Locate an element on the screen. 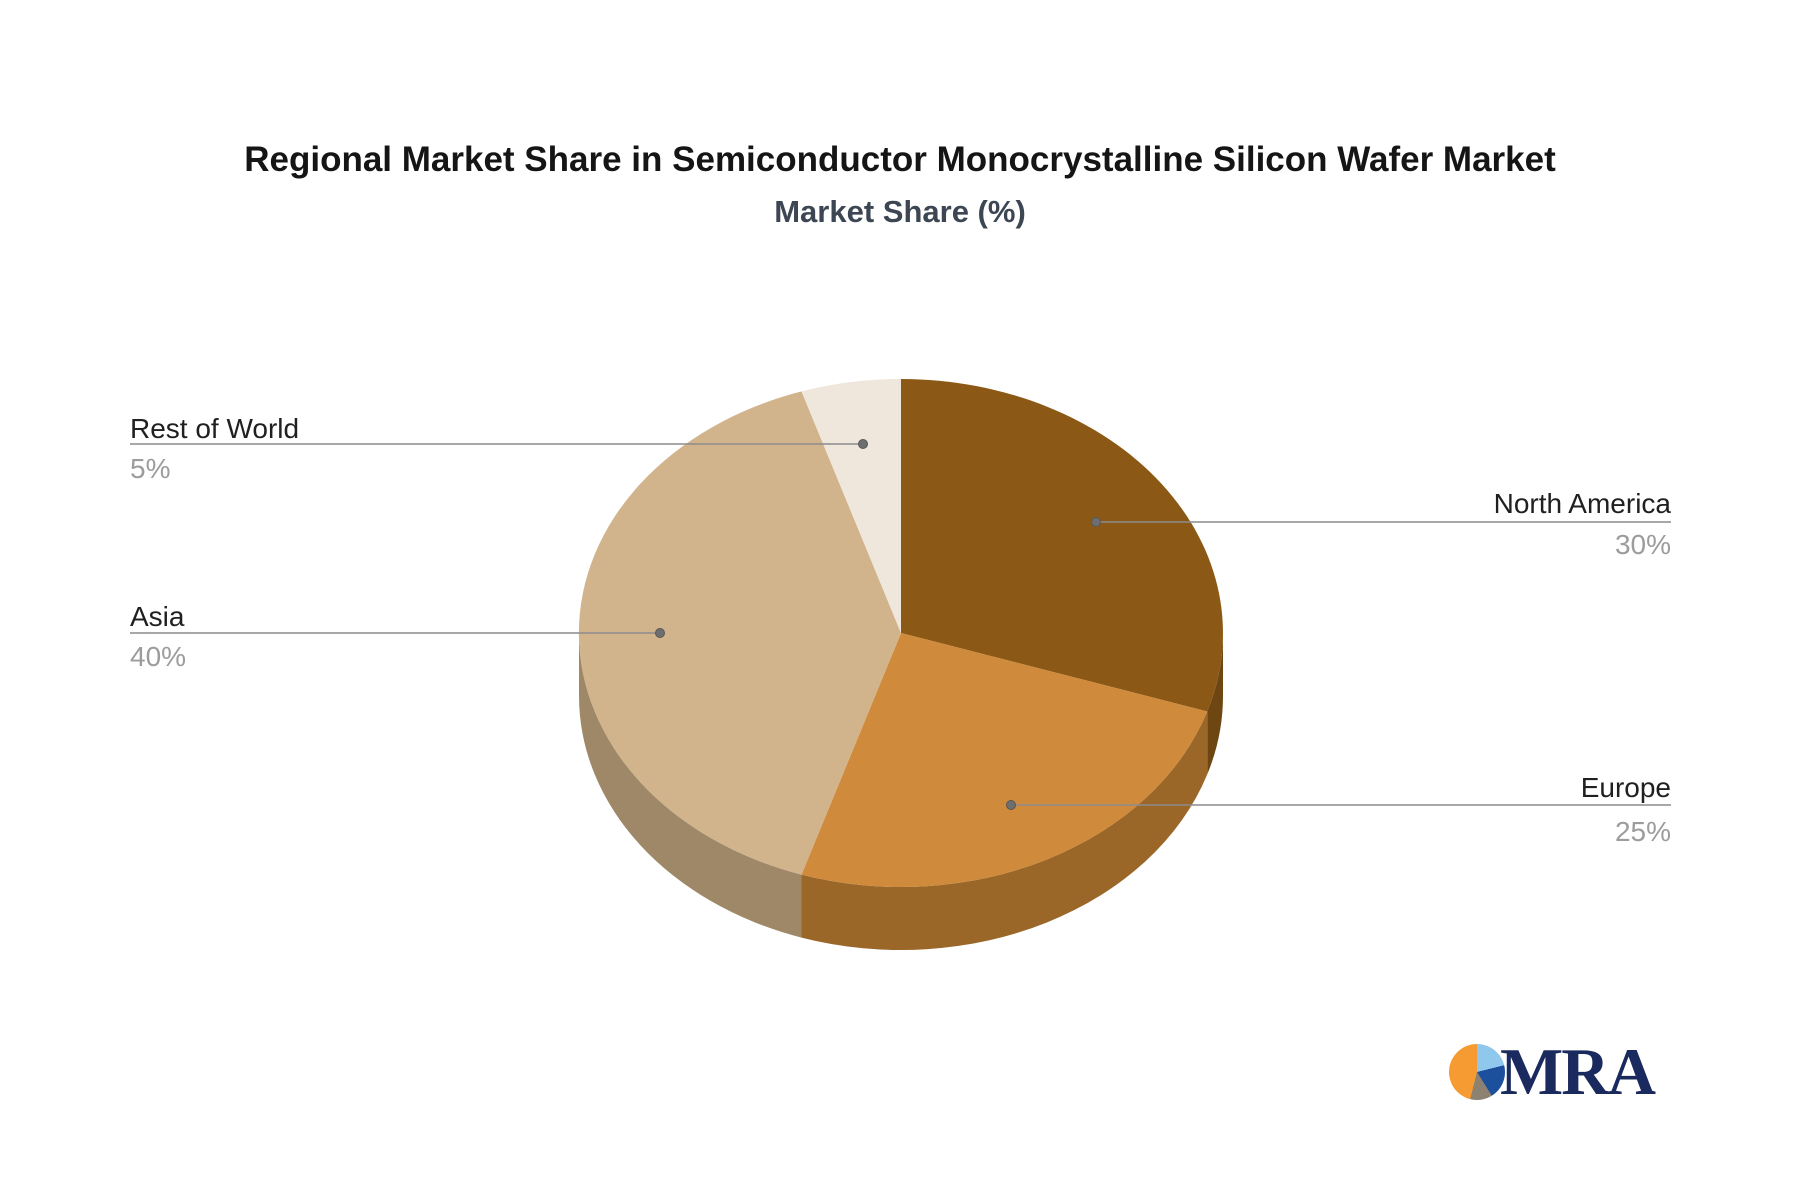  brand-logo: MRA is located at coordinates (1579, 1076).